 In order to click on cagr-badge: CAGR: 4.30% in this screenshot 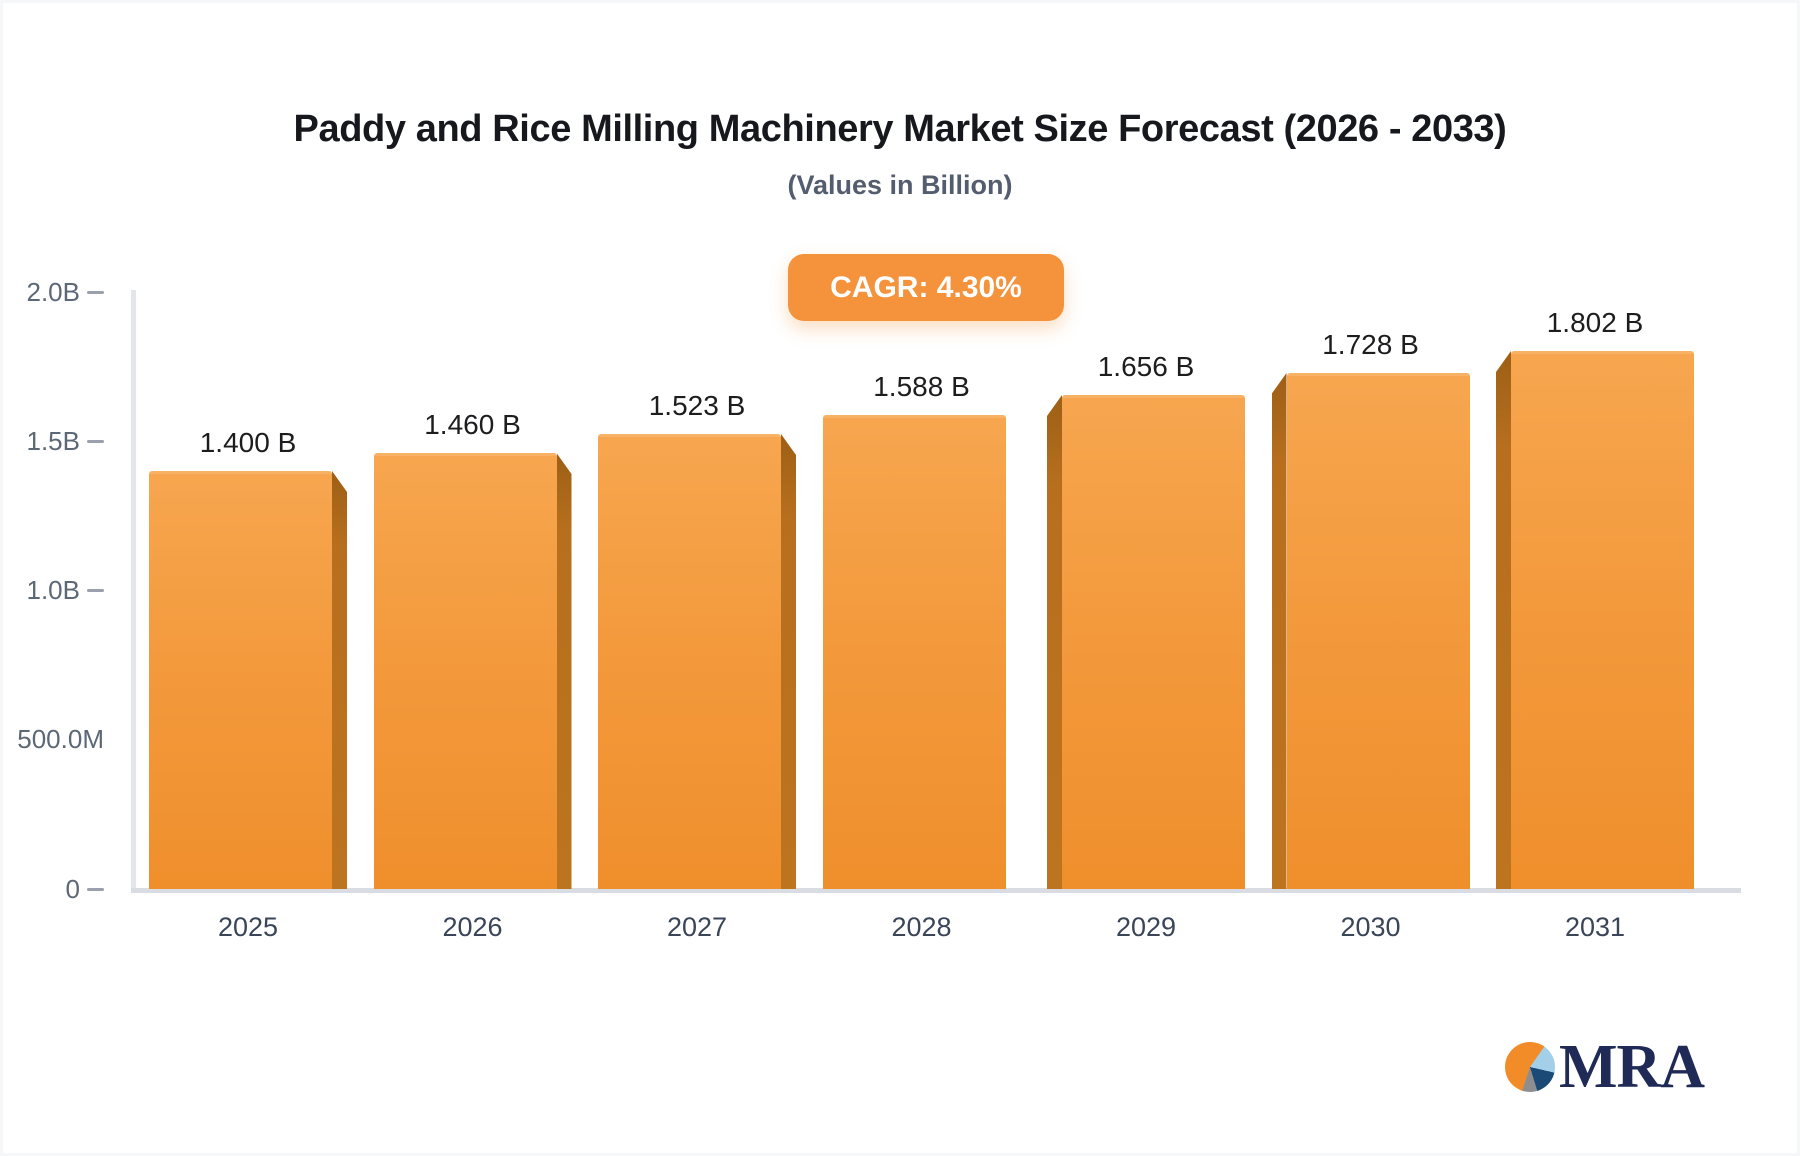, I will do `click(926, 287)`.